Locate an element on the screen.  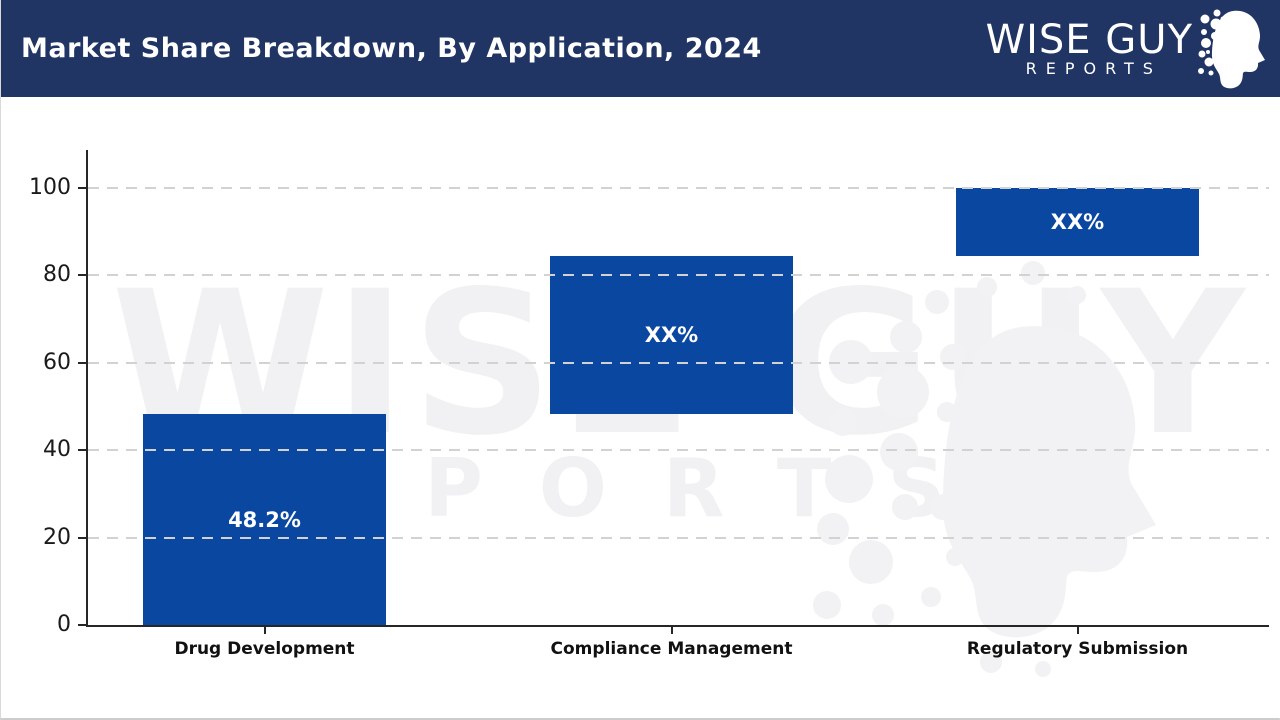
bar-2: XX% is located at coordinates (671, 335).